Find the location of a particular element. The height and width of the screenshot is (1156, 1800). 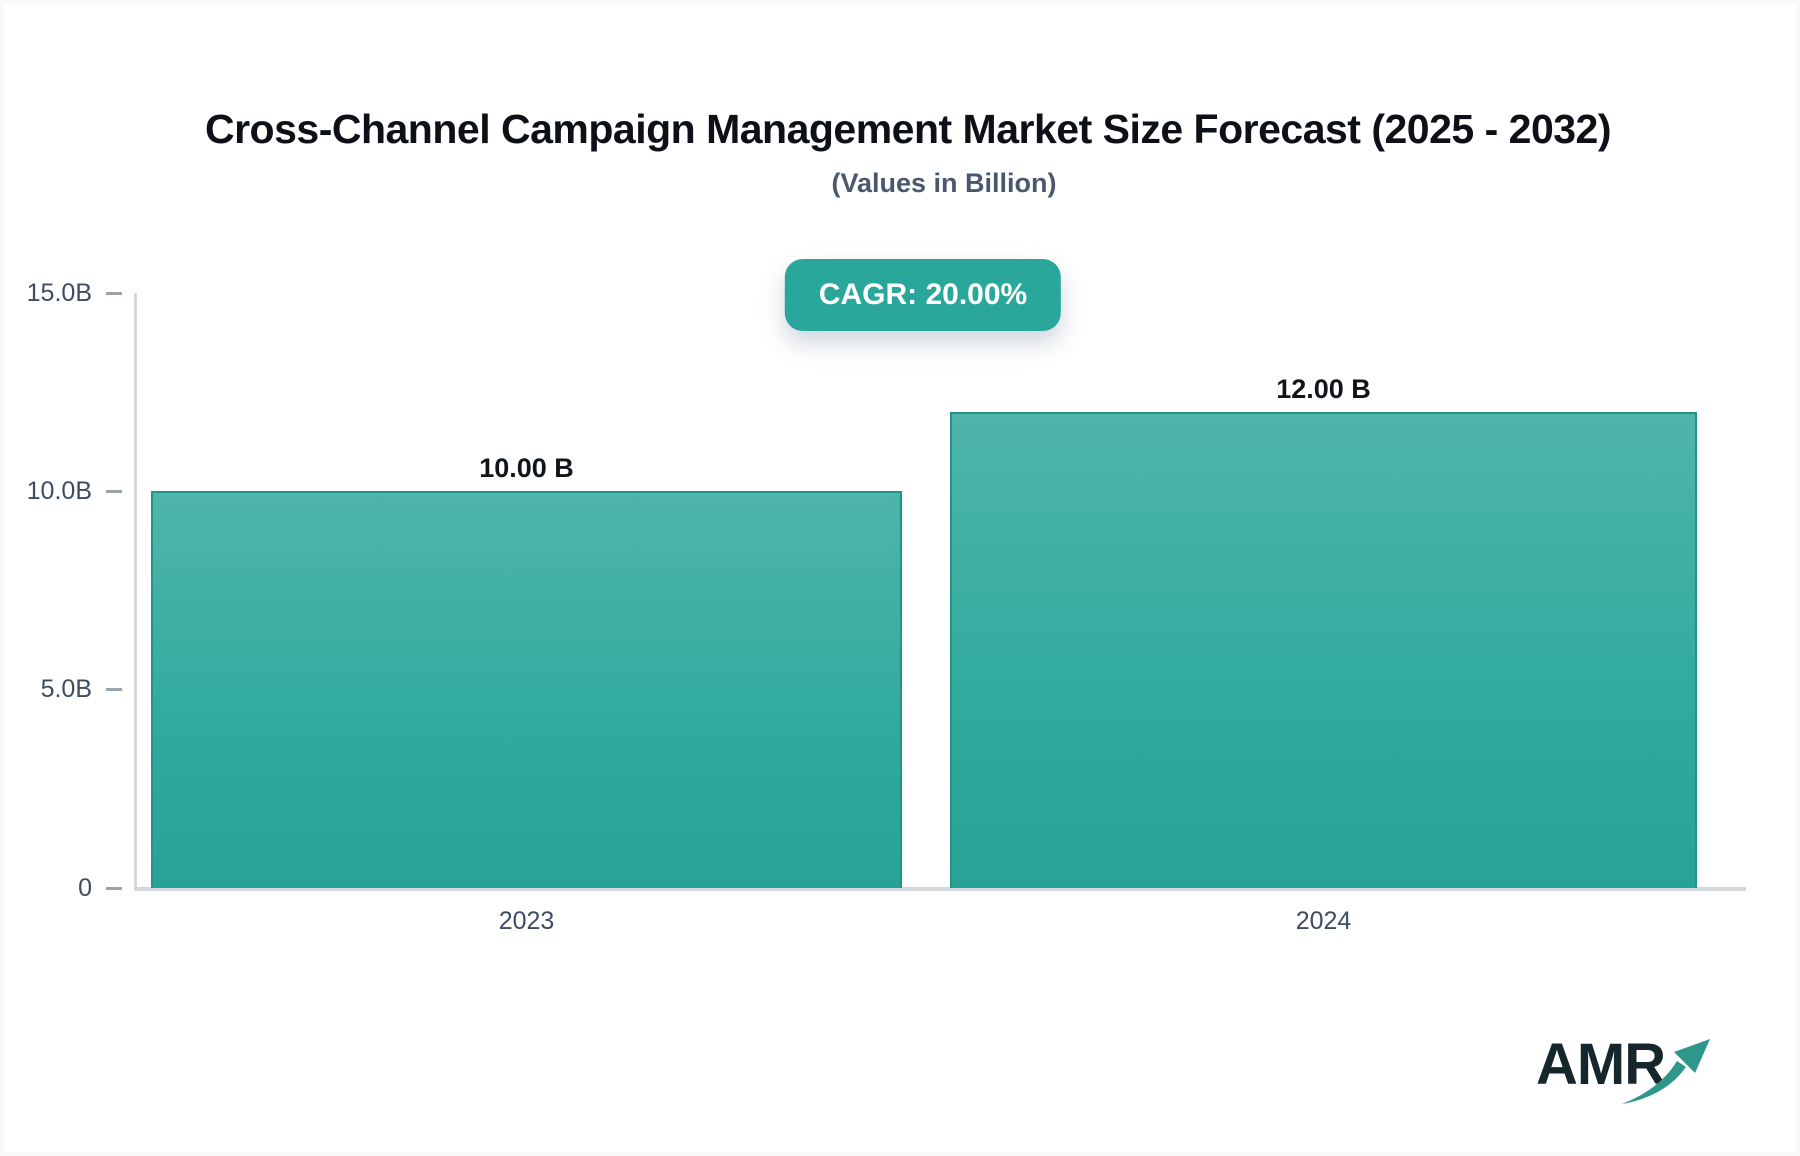

amr-logo-text: AMR is located at coordinates (1601, 1064).